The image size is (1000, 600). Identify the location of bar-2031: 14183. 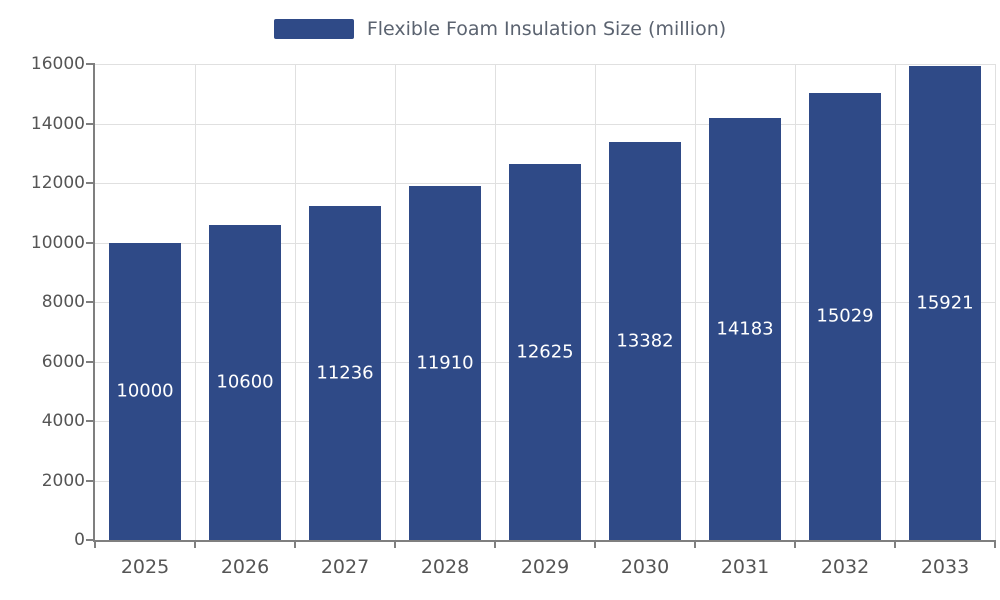
(745, 329).